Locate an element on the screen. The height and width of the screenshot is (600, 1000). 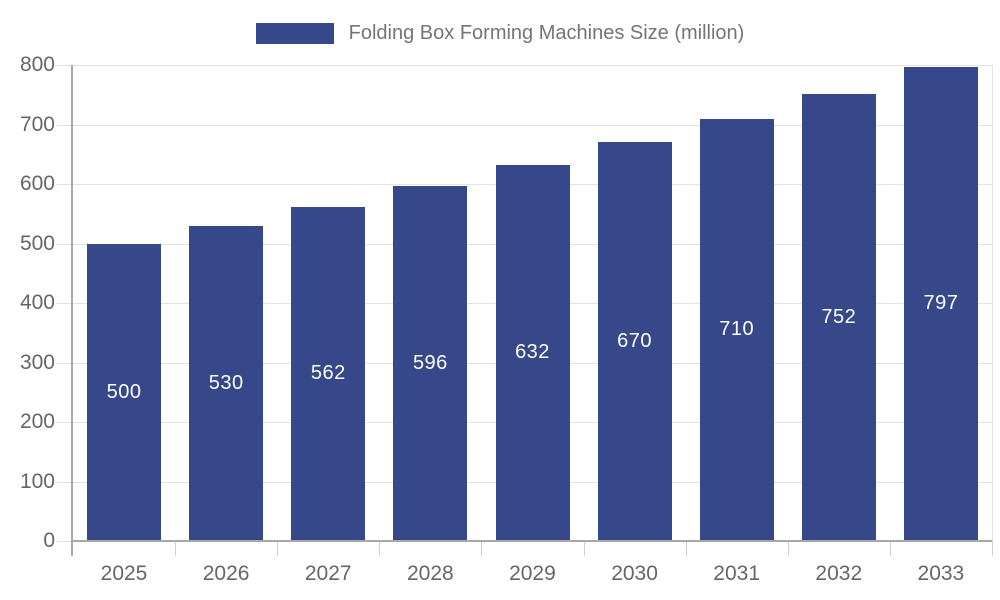
bar-2029: 632 is located at coordinates (532, 352).